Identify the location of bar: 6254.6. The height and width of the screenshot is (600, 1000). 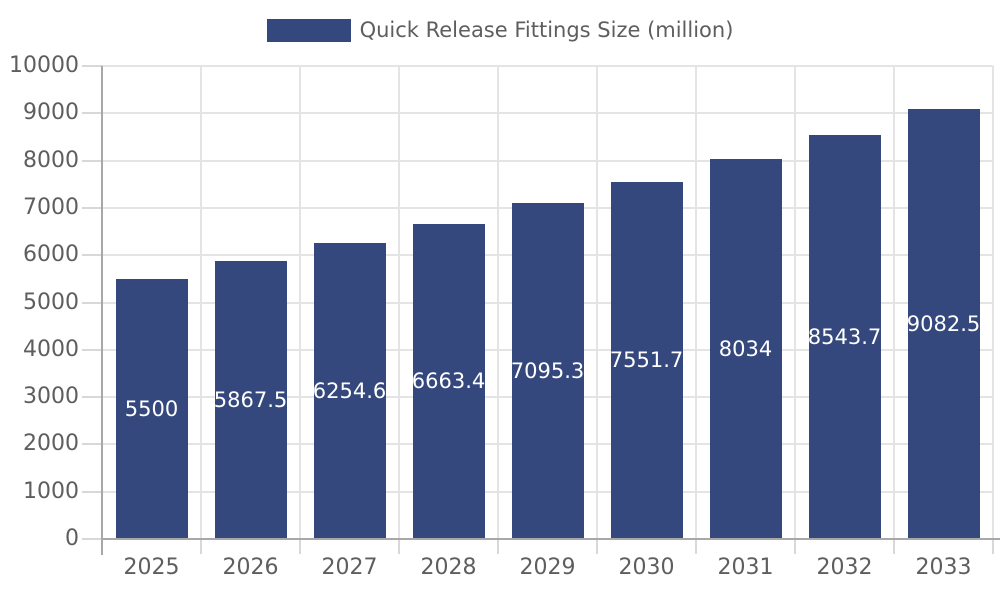
(349, 391).